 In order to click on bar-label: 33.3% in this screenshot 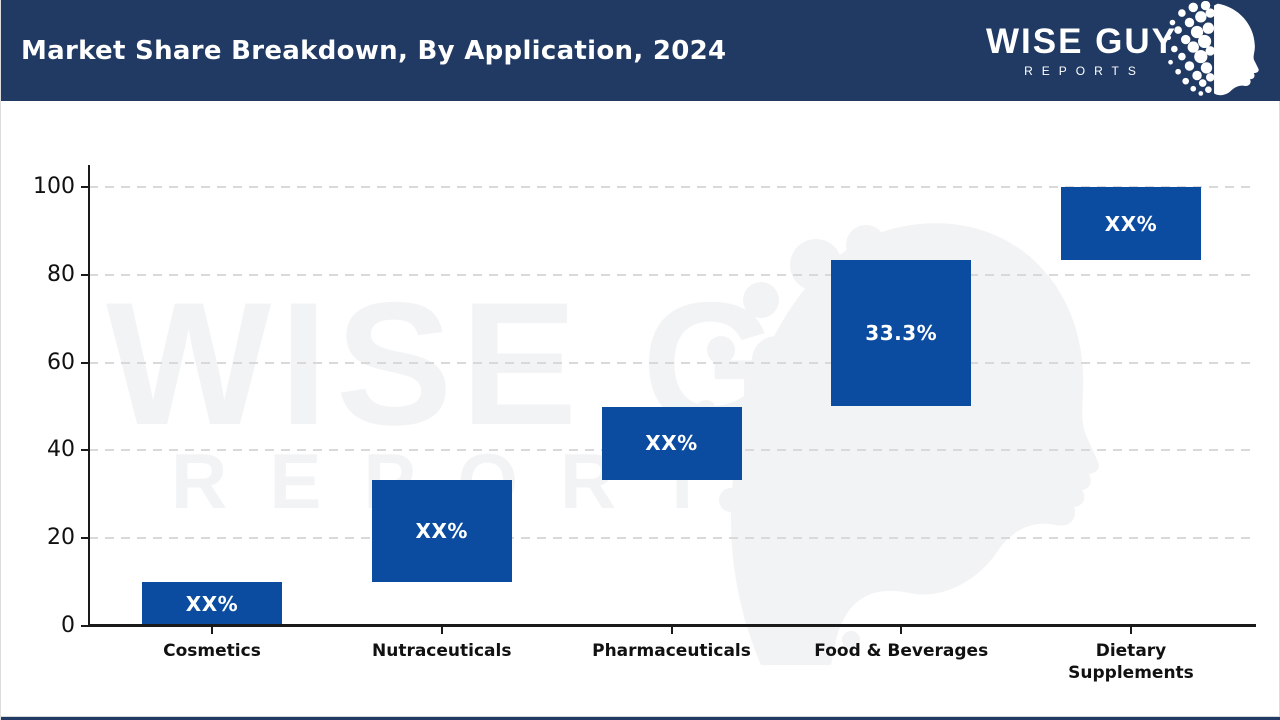, I will do `click(901, 333)`.